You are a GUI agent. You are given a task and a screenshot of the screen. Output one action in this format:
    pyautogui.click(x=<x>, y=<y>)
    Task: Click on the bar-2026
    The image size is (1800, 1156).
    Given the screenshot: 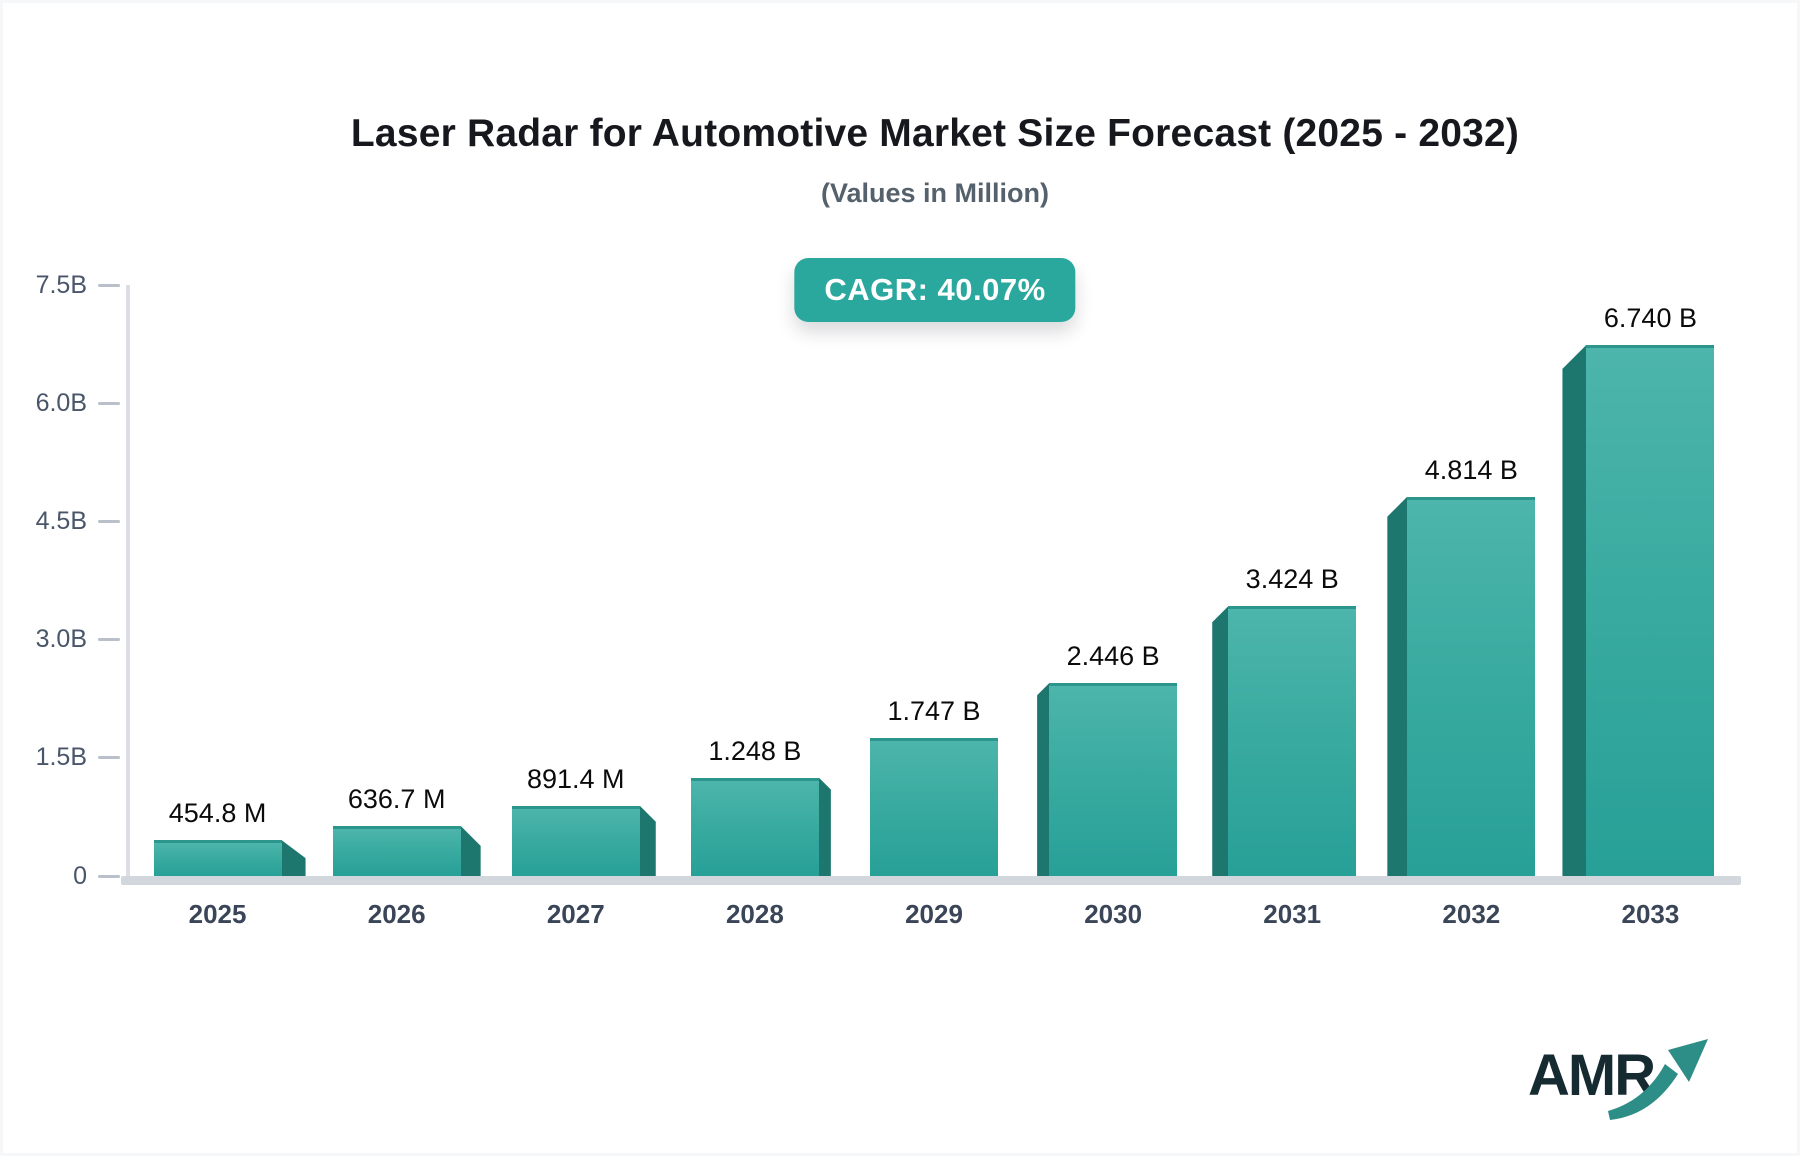 What is the action you would take?
    pyautogui.click(x=396, y=850)
    